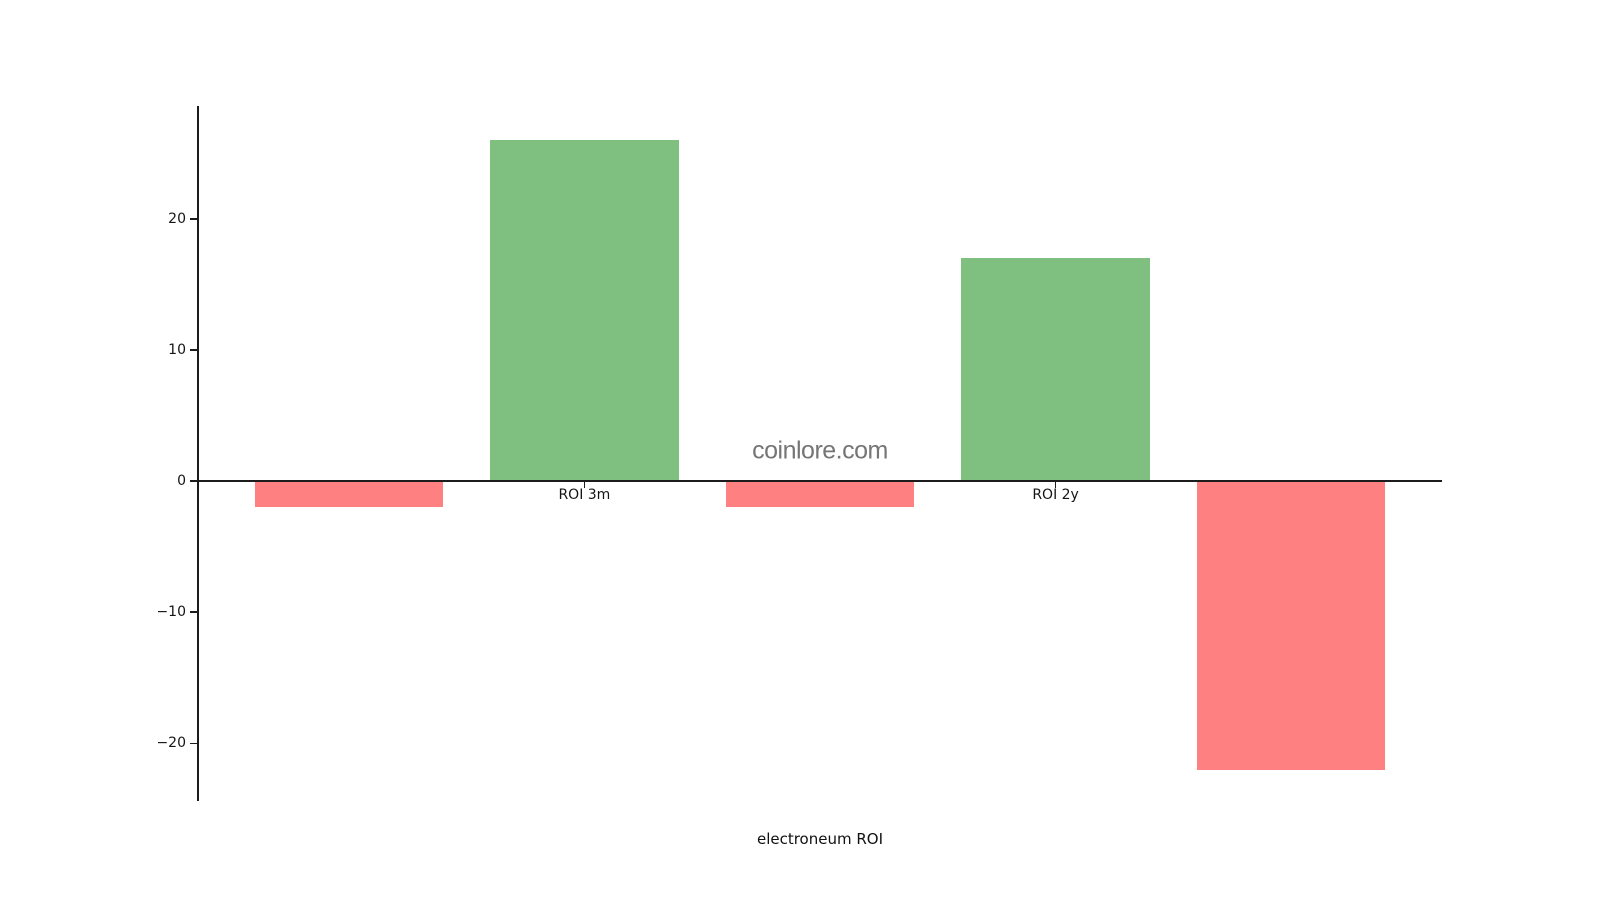  I want to click on y-tick-label: 10, so click(177, 349).